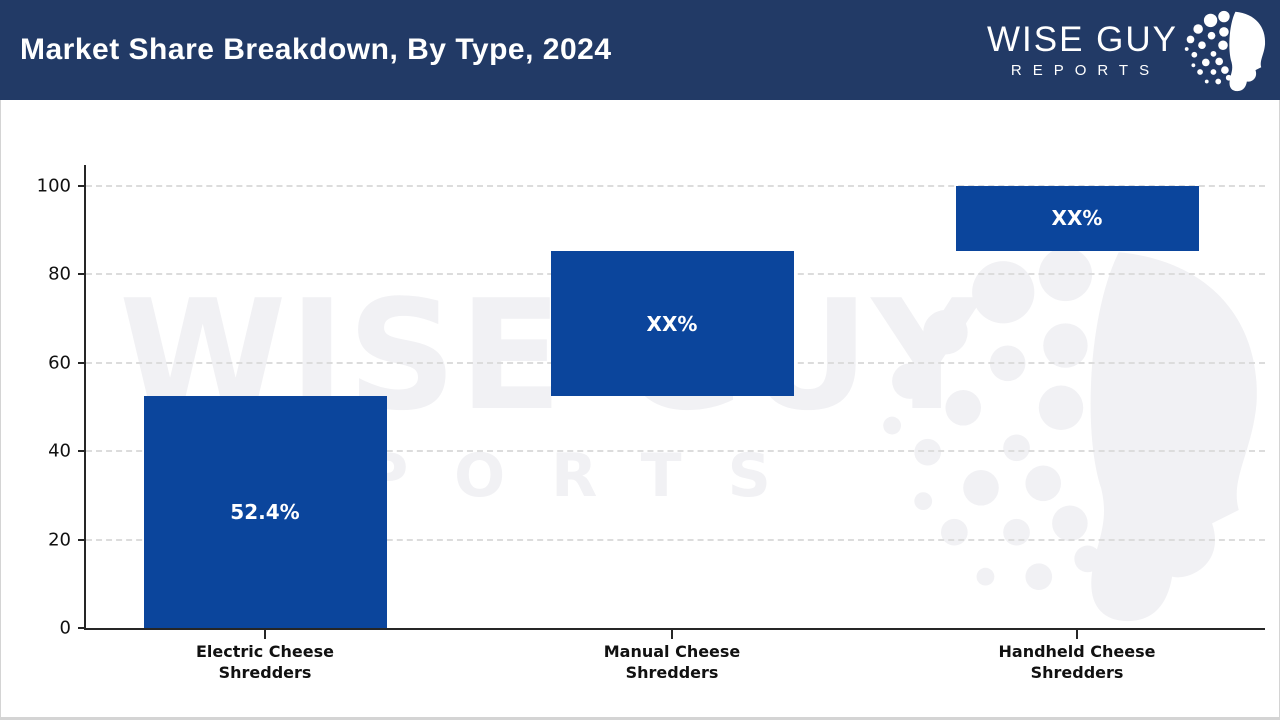  Describe the element at coordinates (59, 274) in the screenshot. I see `y-axis-tick-label: 80` at that location.